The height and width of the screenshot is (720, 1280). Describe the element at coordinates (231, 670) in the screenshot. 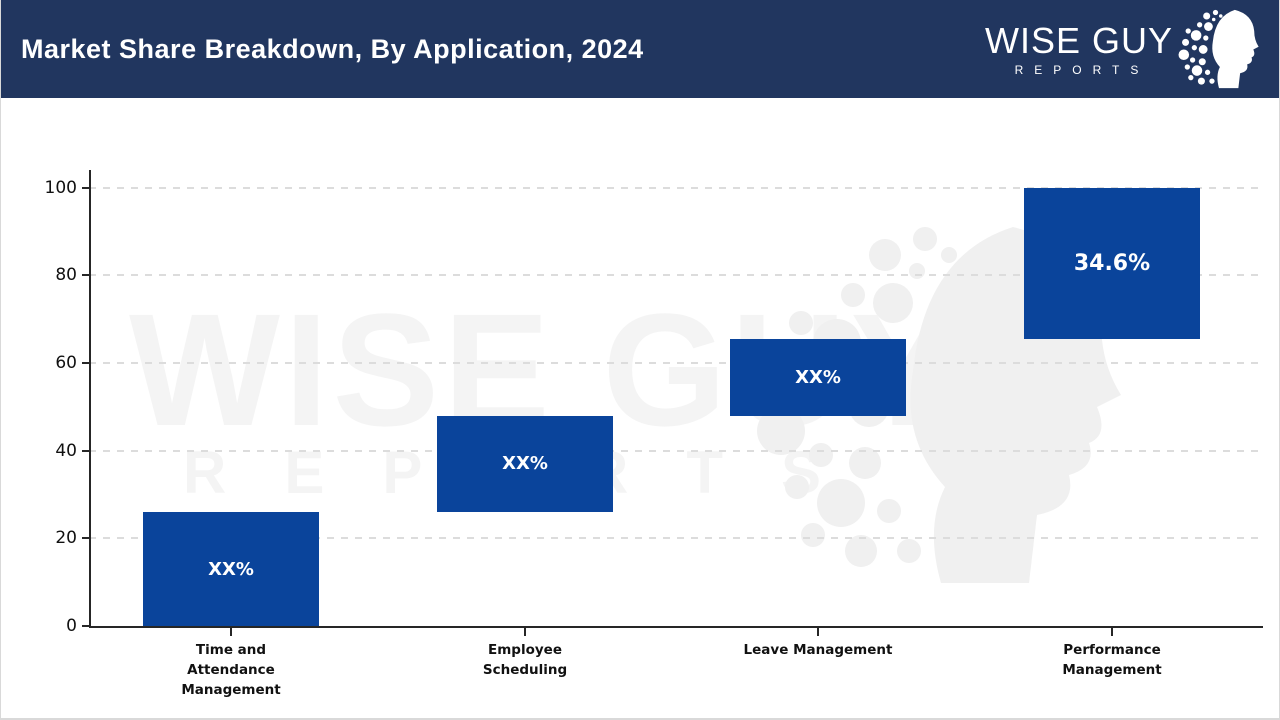

I see `x-axis-category-label: Time and Attendance Management` at that location.